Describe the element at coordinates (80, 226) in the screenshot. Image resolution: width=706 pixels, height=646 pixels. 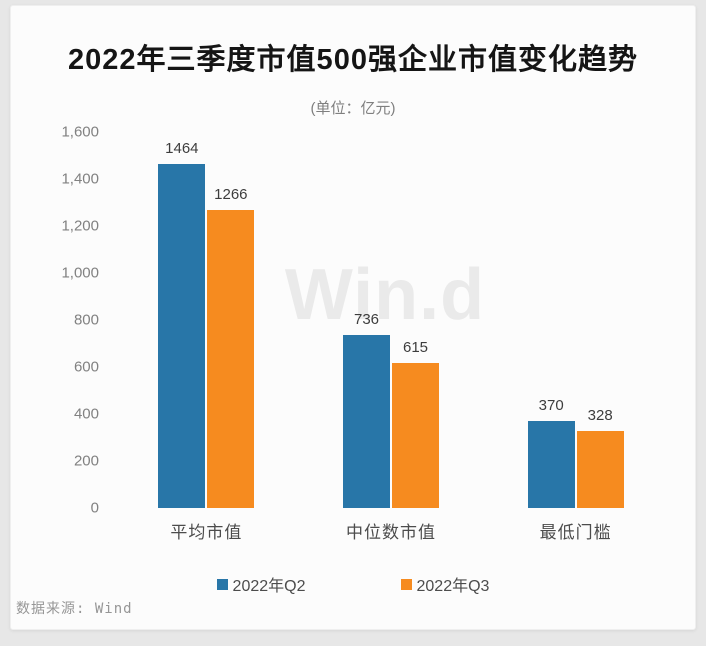
I see `y-tick-label: 1,200` at that location.